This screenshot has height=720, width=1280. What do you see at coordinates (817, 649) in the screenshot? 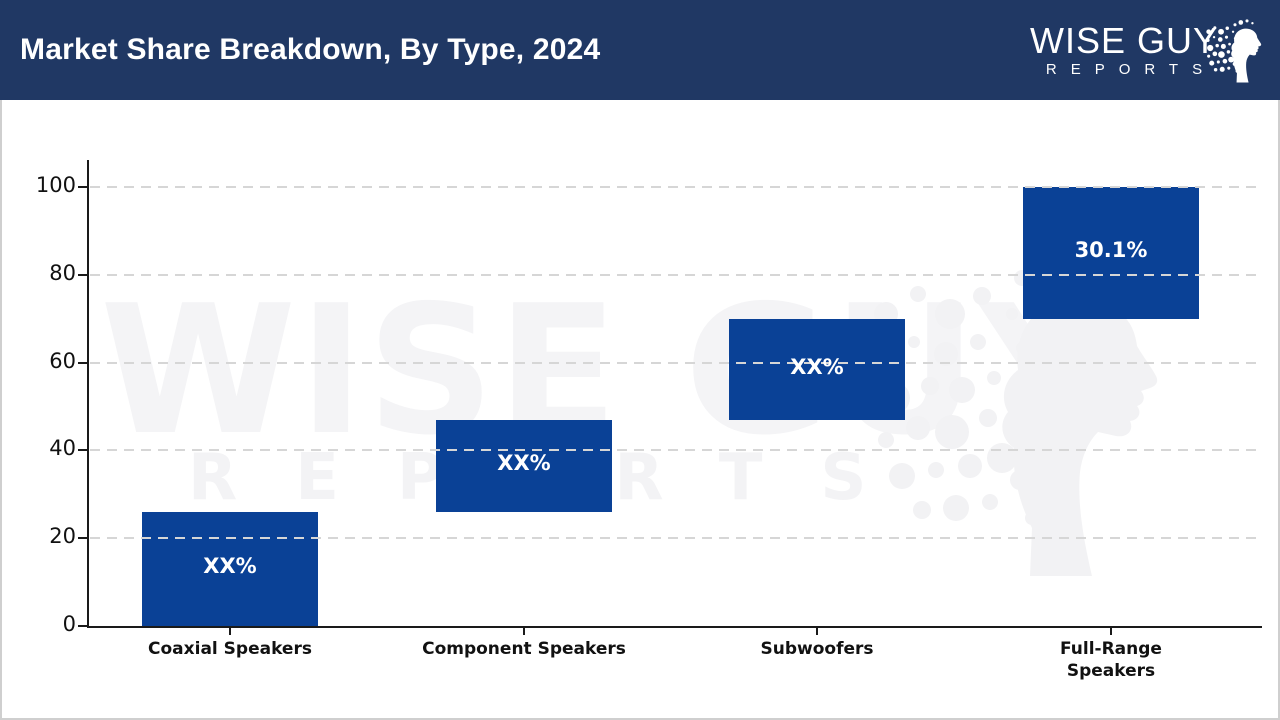
I see `x-category-label-subwoofers: Subwoofers` at bounding box center [817, 649].